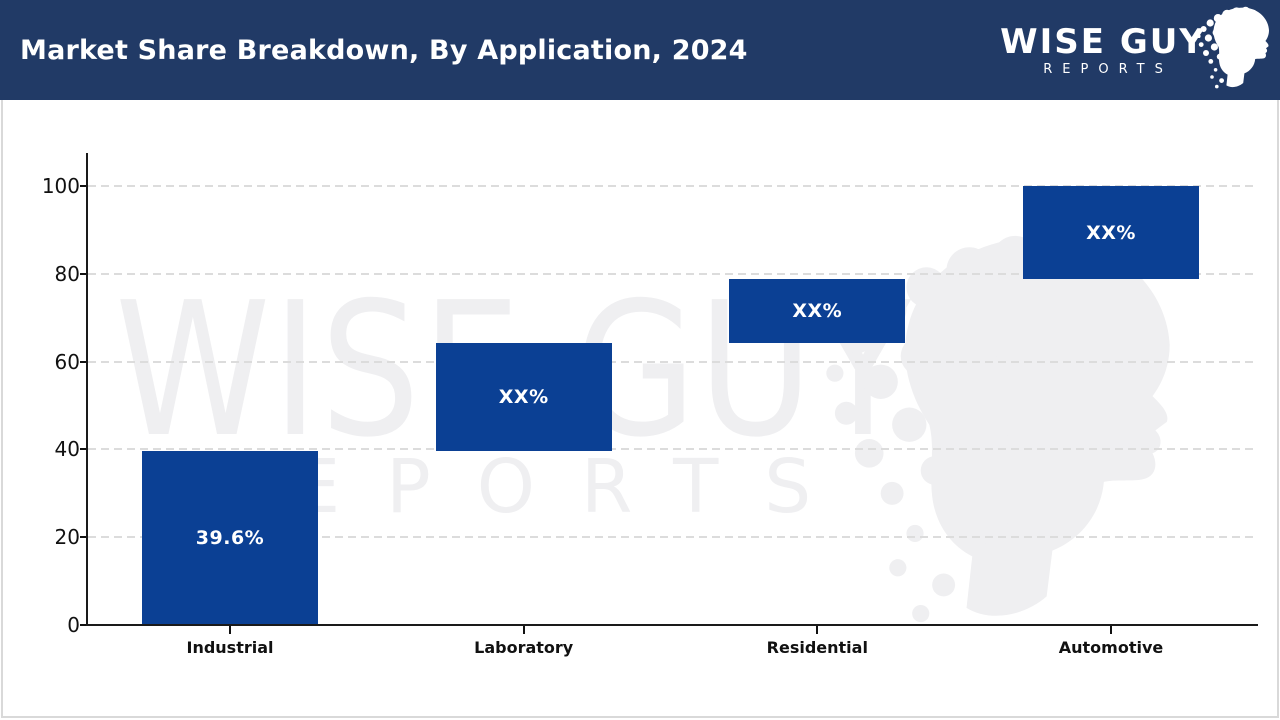 The height and width of the screenshot is (720, 1280). I want to click on bar-industrial: 39.6%, so click(230, 538).